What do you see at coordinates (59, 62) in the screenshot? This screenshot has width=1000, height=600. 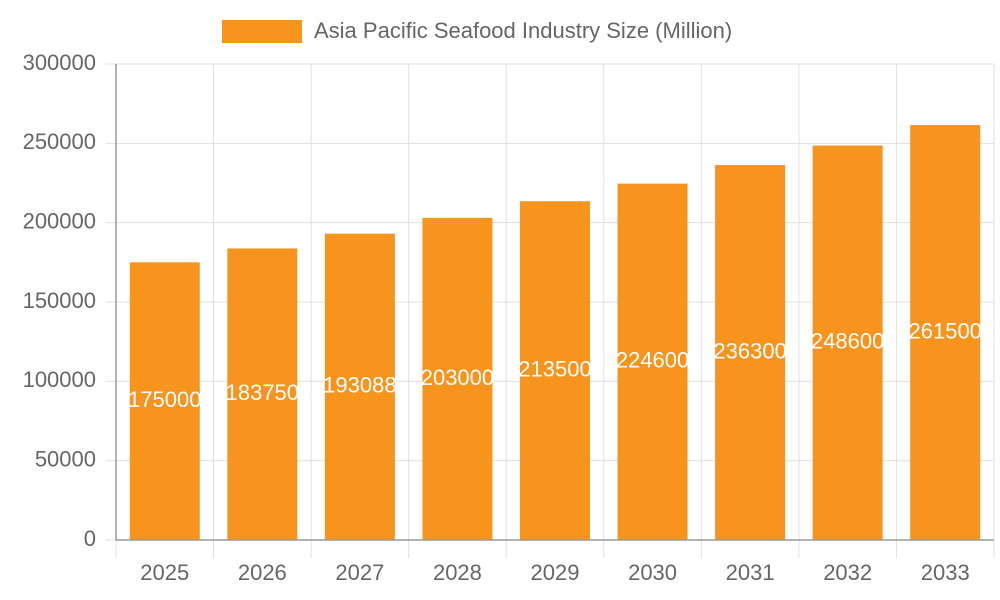 I see `y-tick-label: 300000` at bounding box center [59, 62].